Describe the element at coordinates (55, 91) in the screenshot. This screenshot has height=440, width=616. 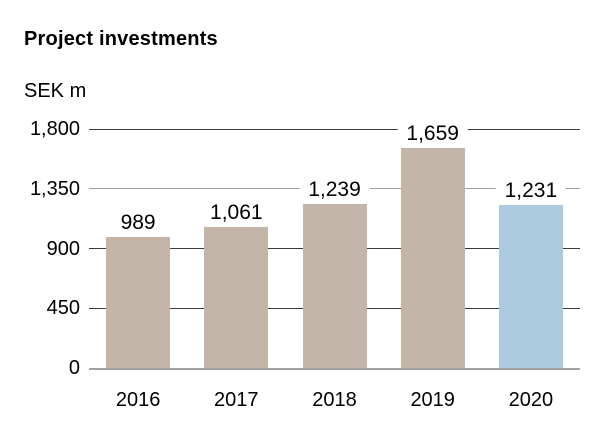
I see `y-axis-unit-label: SEK m` at that location.